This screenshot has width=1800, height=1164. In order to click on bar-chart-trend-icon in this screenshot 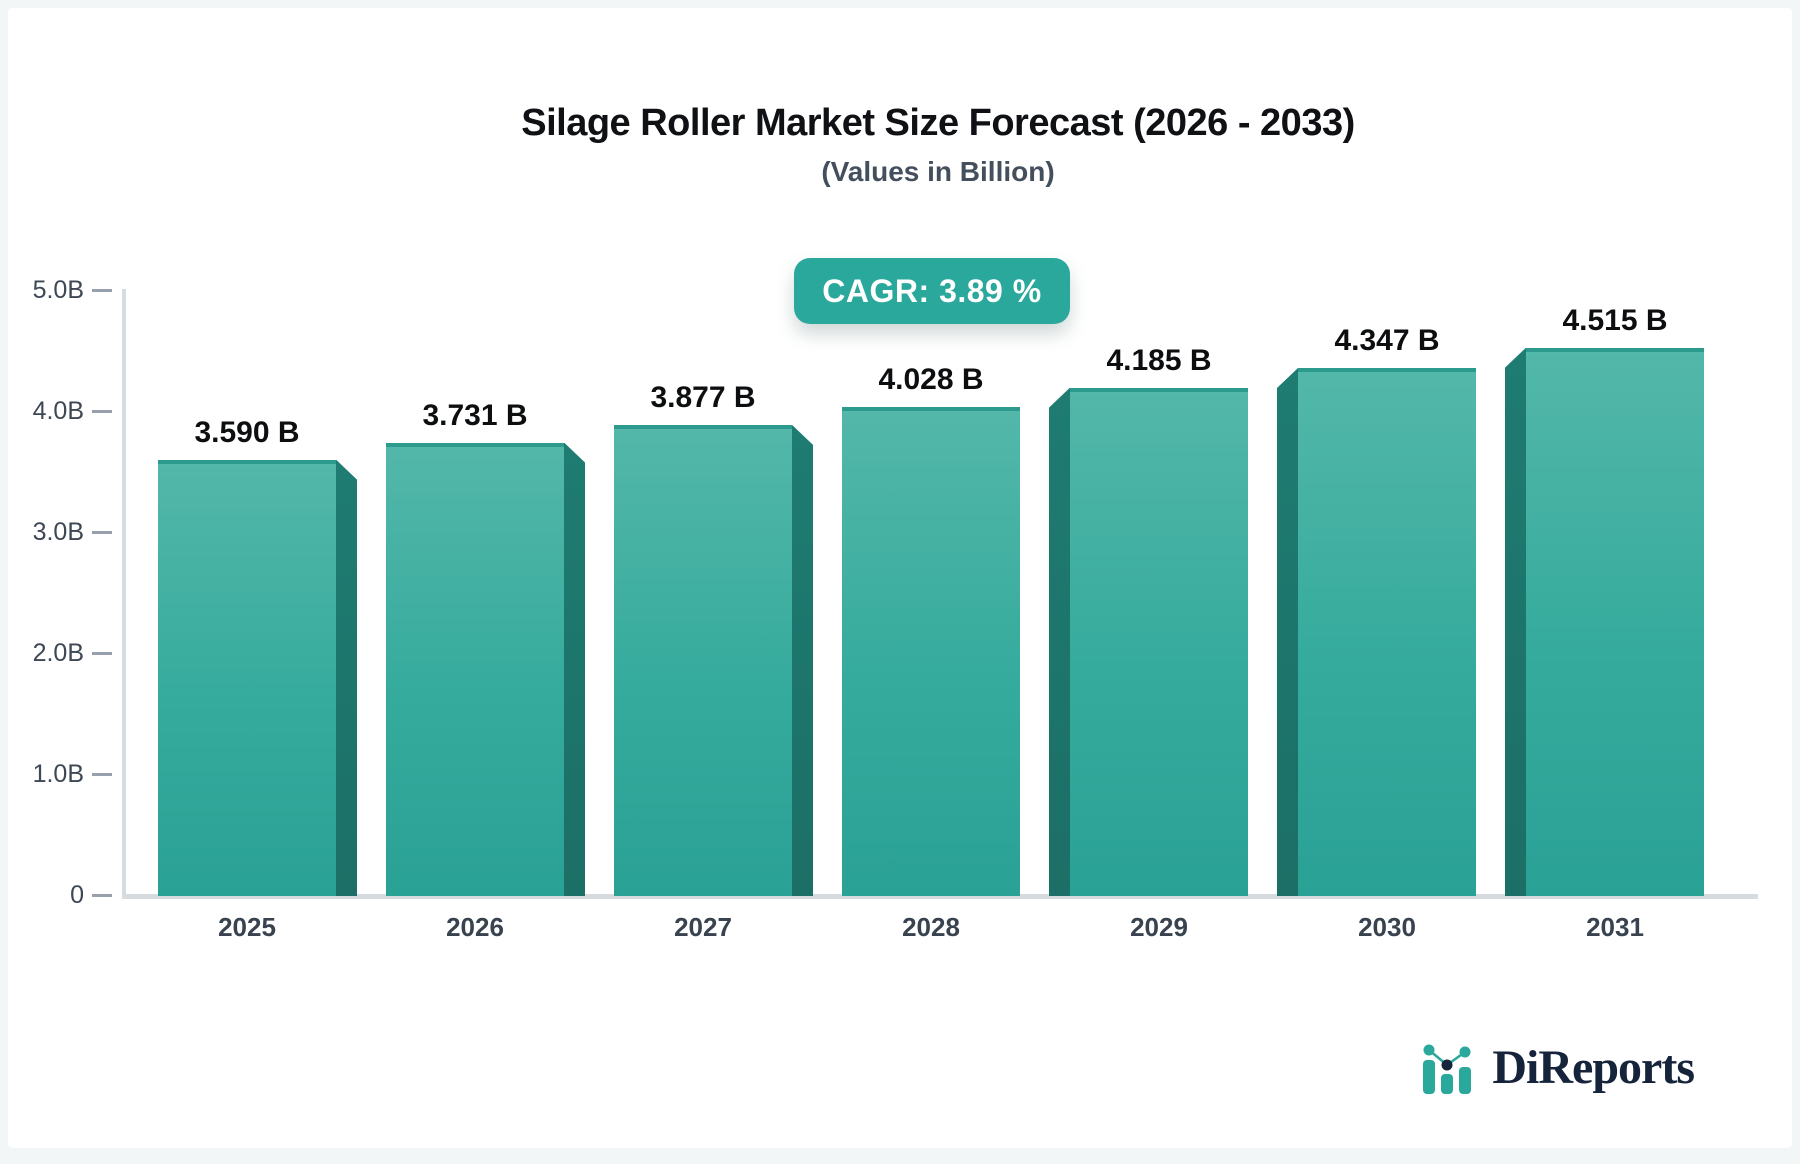, I will do `click(1447, 1069)`.